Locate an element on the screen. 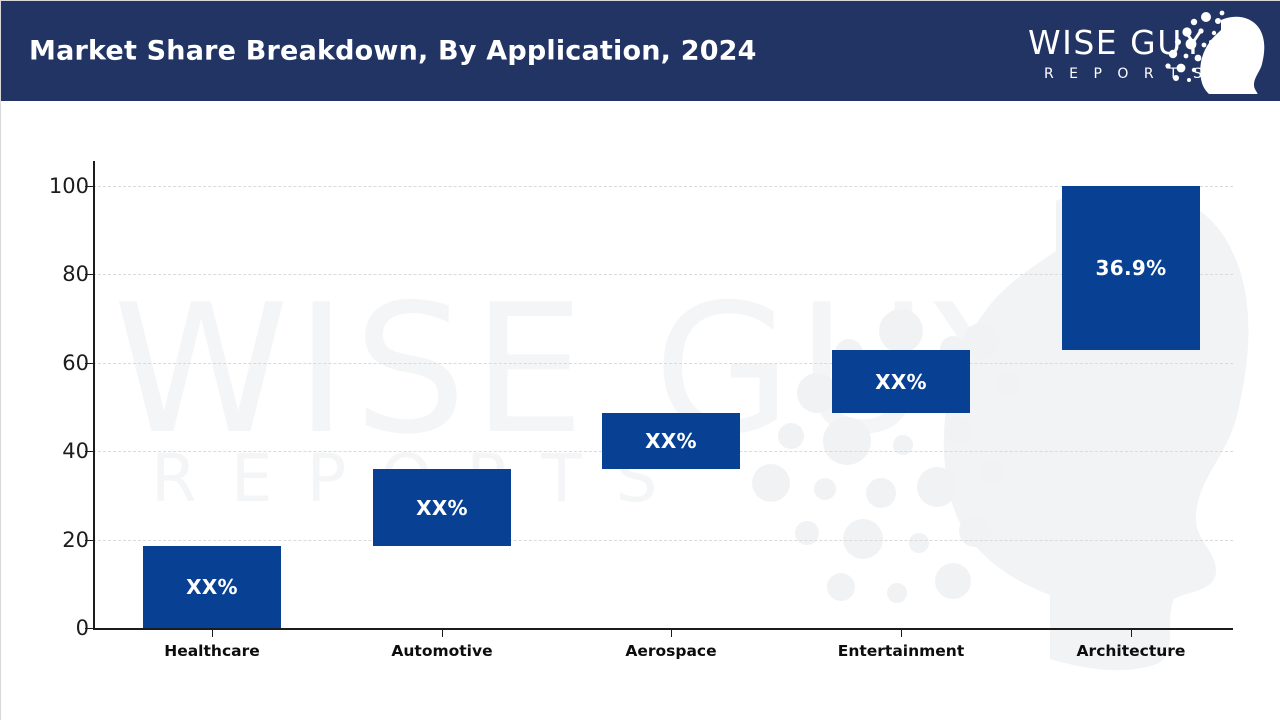  y-tick-label-60: 60 is located at coordinates (75, 363).